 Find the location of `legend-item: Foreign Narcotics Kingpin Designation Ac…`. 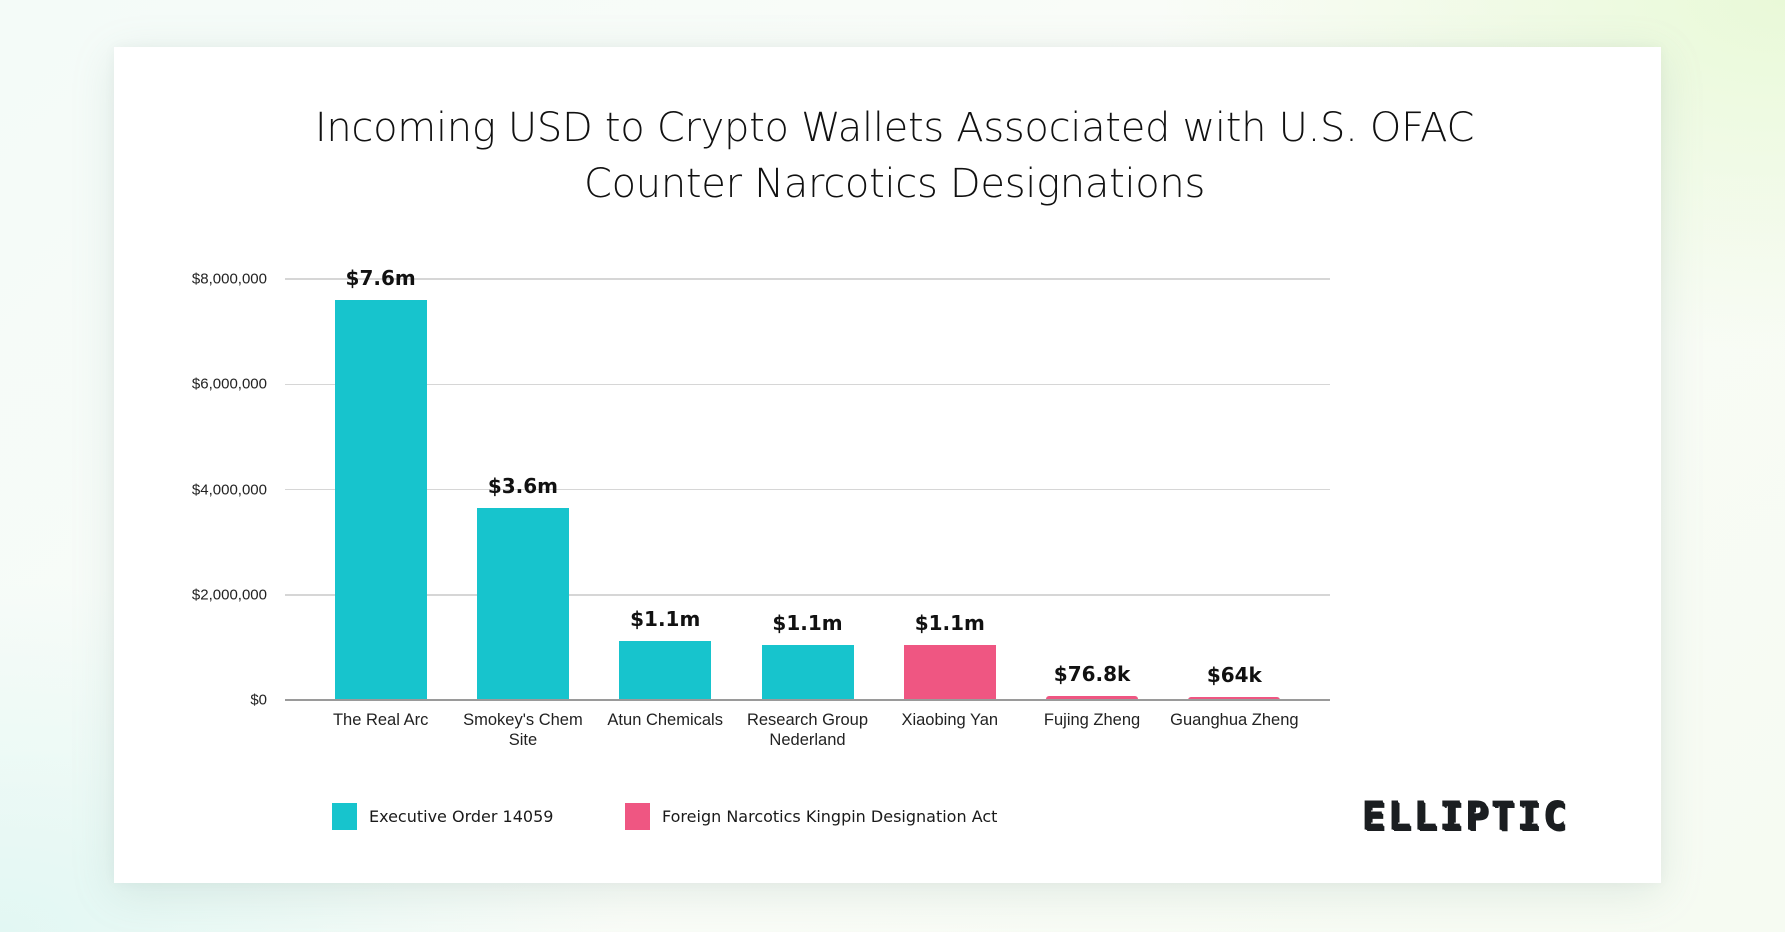

legend-item: Foreign Narcotics Kingpin Designation Ac… is located at coordinates (811, 816).